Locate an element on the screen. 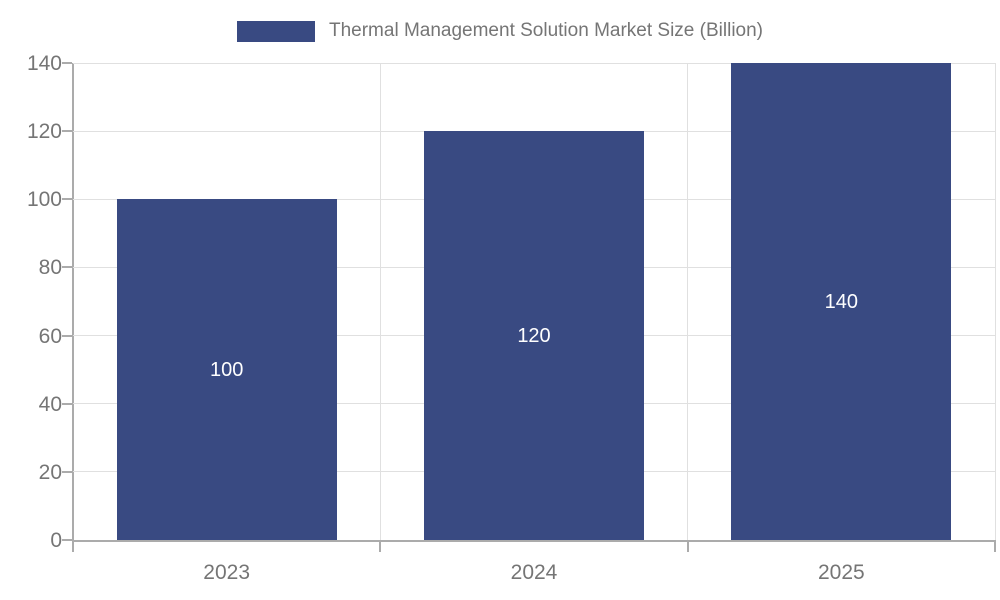  bar-value-label-2025: 140 is located at coordinates (841, 301).